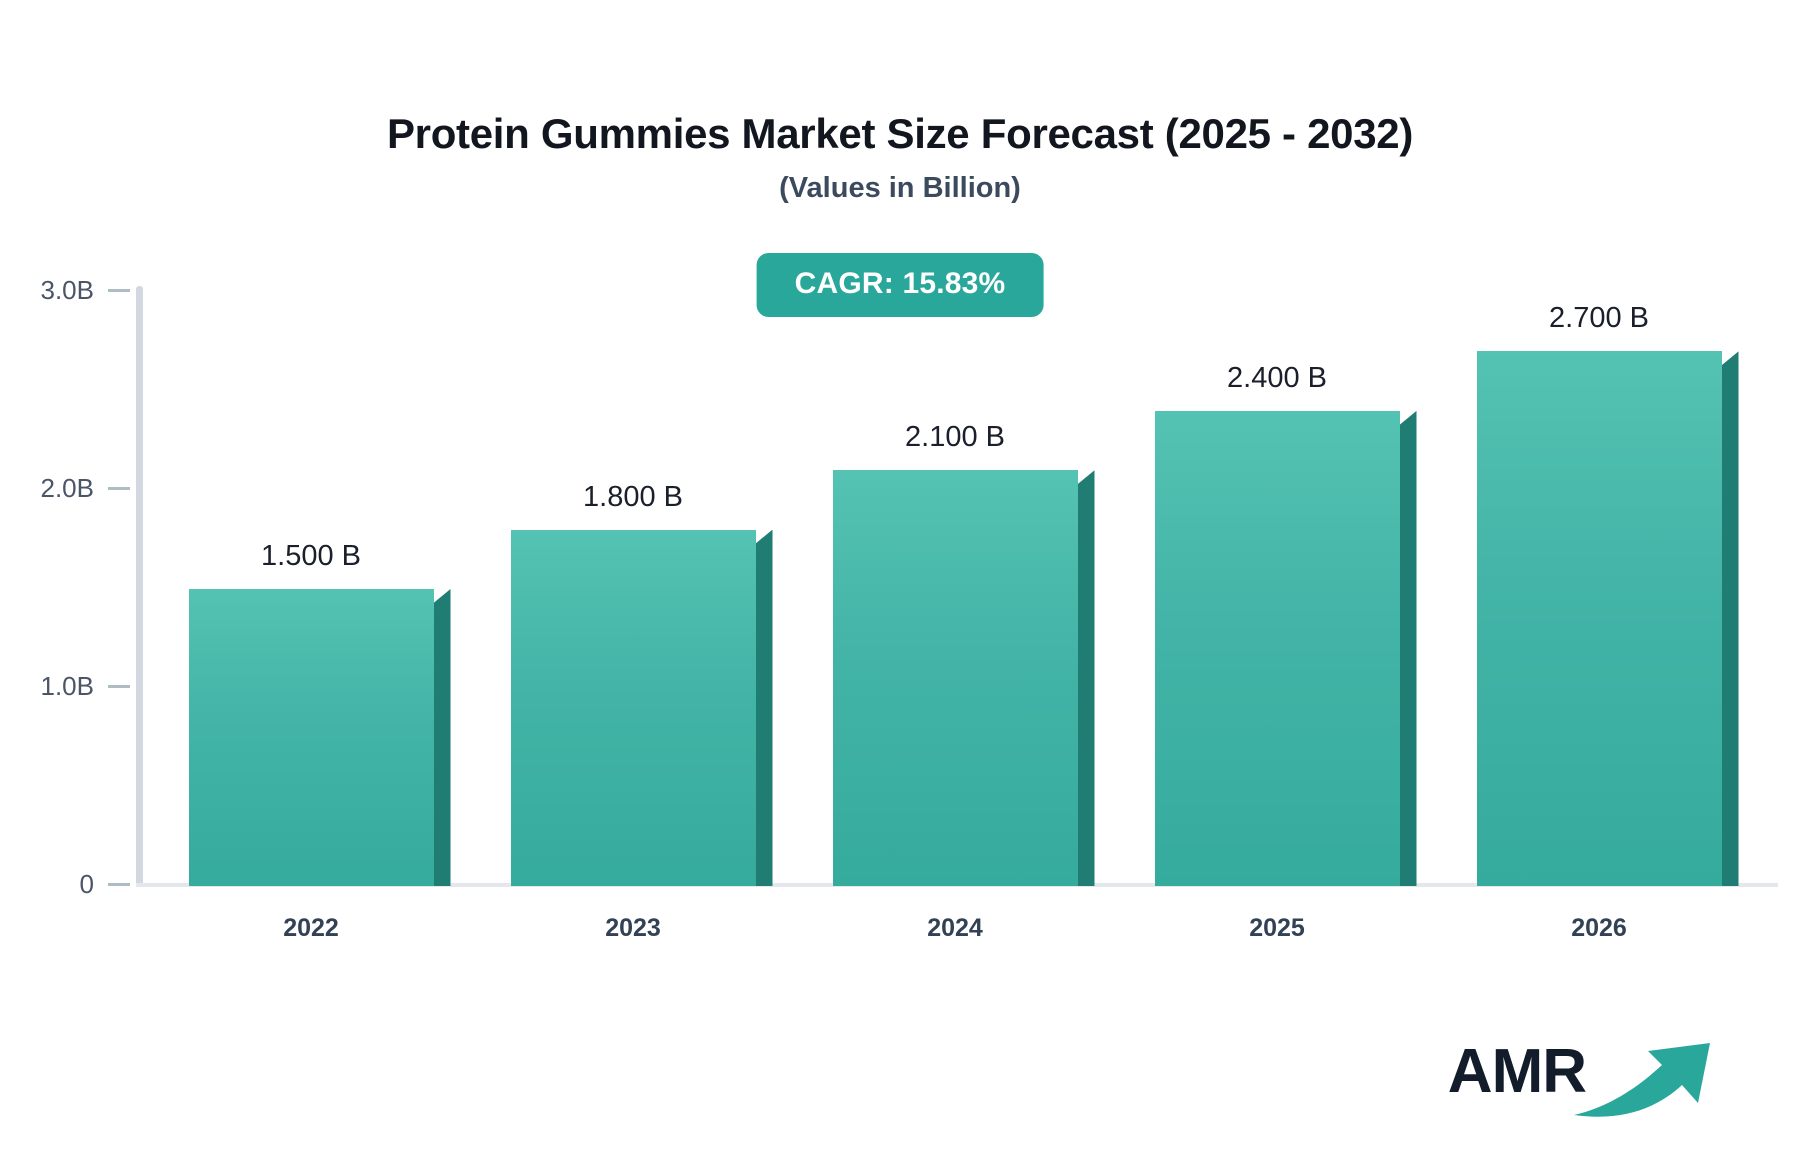  I want to click on amr-logo: AMR, so click(1584, 1071).